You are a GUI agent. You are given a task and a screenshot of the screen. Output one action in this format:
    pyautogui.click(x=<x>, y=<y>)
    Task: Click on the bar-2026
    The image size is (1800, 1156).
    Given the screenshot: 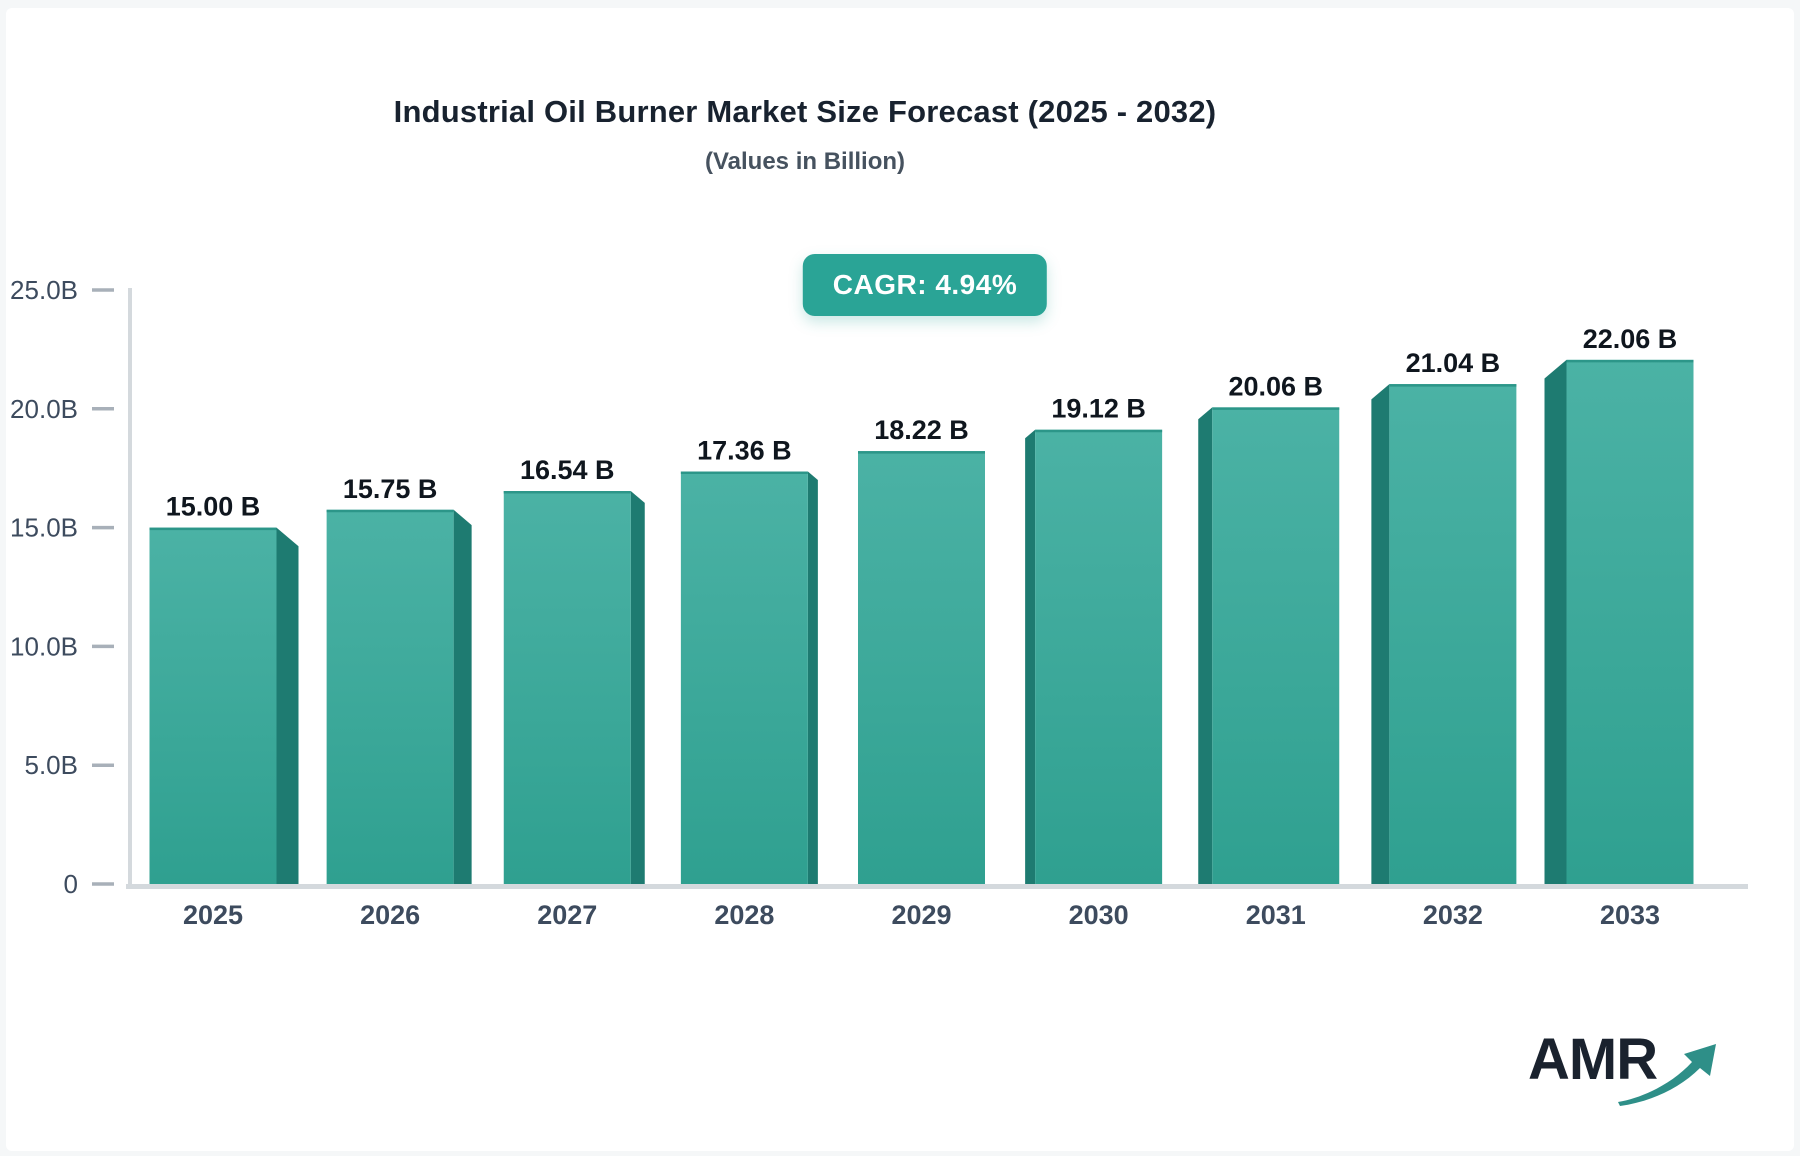 What is the action you would take?
    pyautogui.click(x=399, y=696)
    